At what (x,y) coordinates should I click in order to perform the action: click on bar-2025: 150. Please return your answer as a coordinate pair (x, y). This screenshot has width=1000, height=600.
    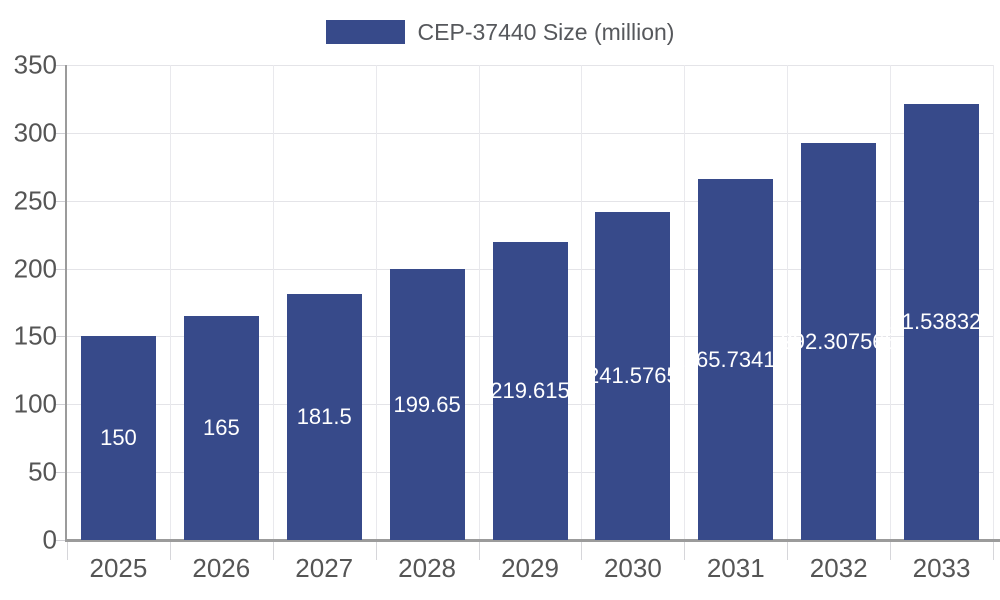
    Looking at the image, I should click on (118, 438).